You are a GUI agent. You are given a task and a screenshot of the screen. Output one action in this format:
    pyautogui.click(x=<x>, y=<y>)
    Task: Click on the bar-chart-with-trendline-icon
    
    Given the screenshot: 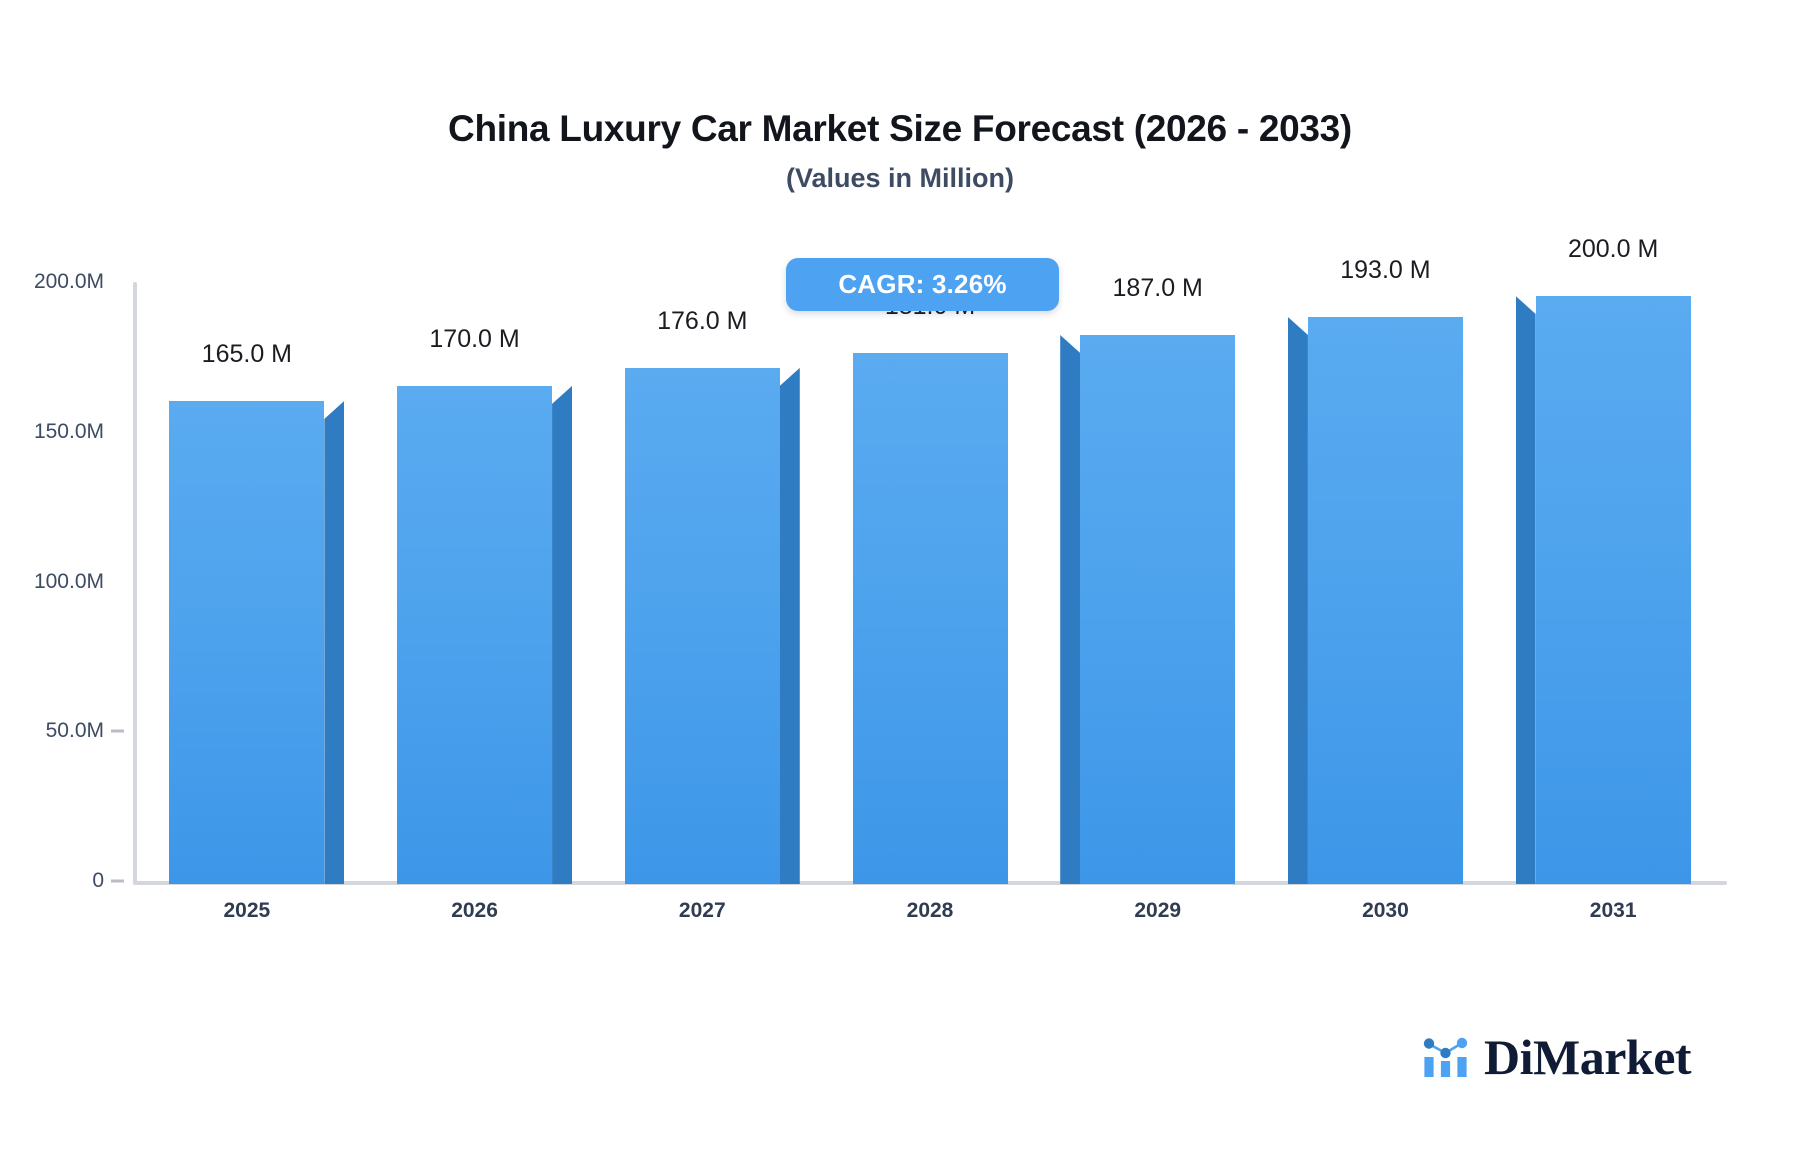 What is the action you would take?
    pyautogui.click(x=1446, y=1057)
    